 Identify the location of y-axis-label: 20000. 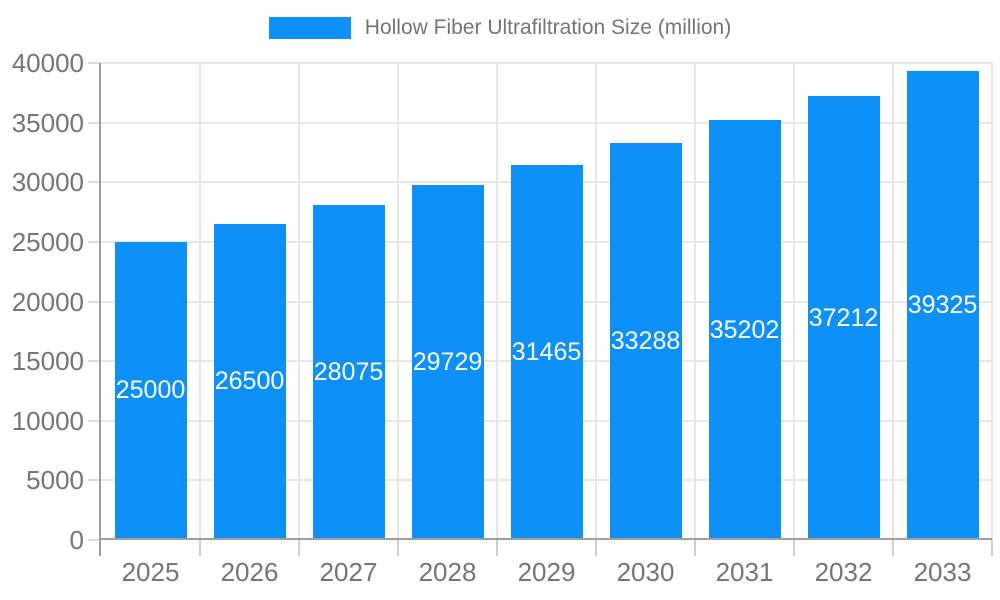
(47, 301).